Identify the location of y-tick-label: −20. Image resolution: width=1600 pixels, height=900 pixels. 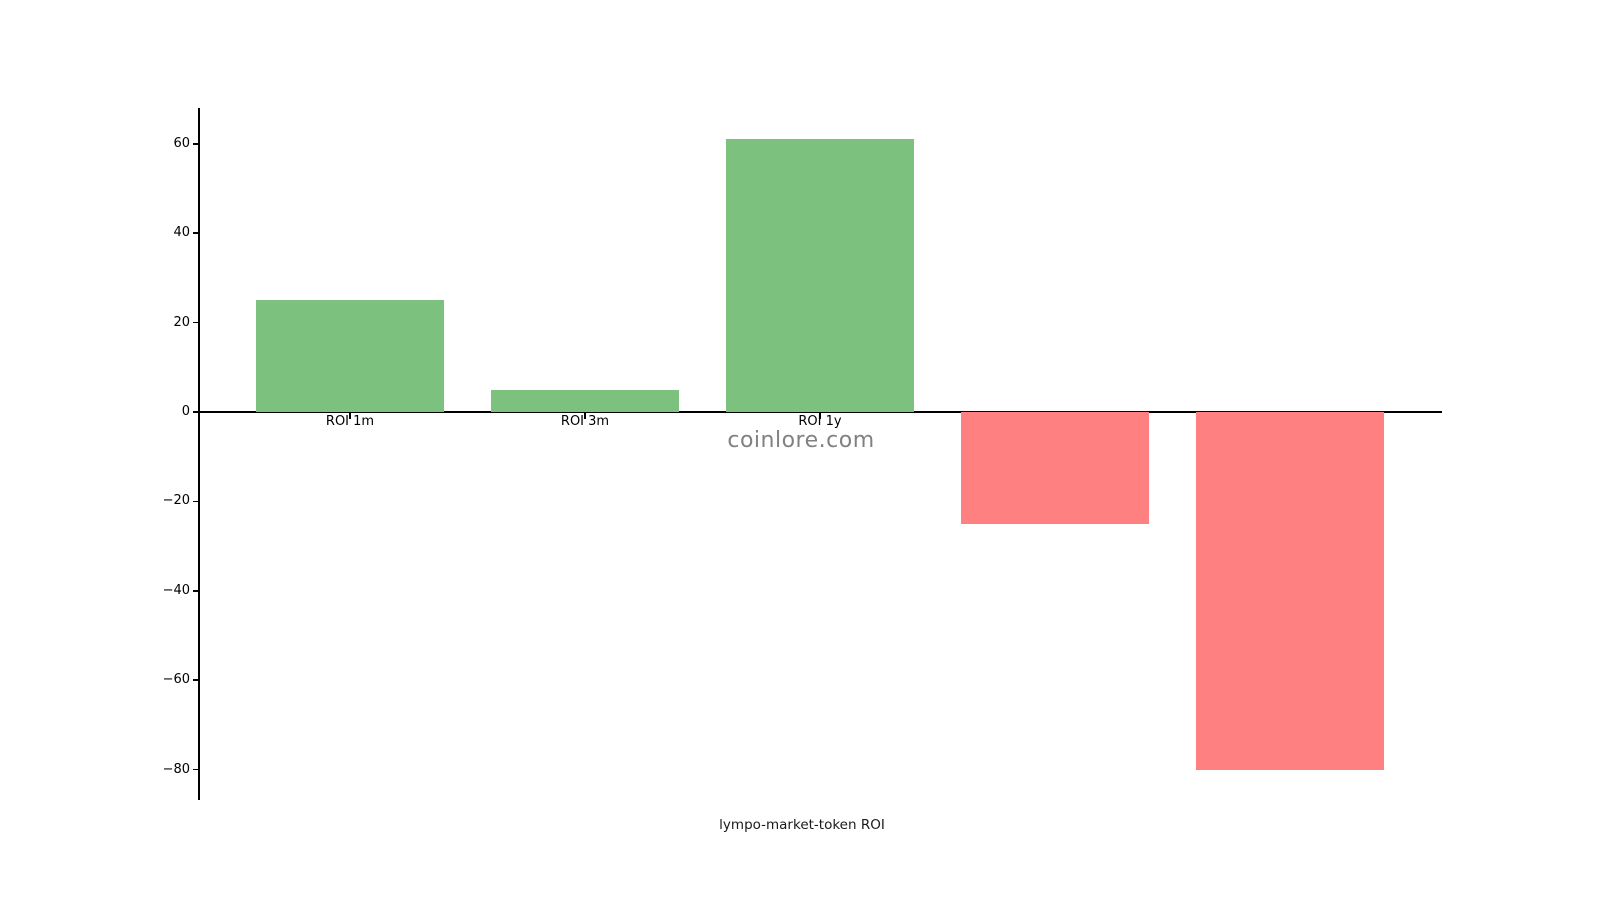
(176, 501).